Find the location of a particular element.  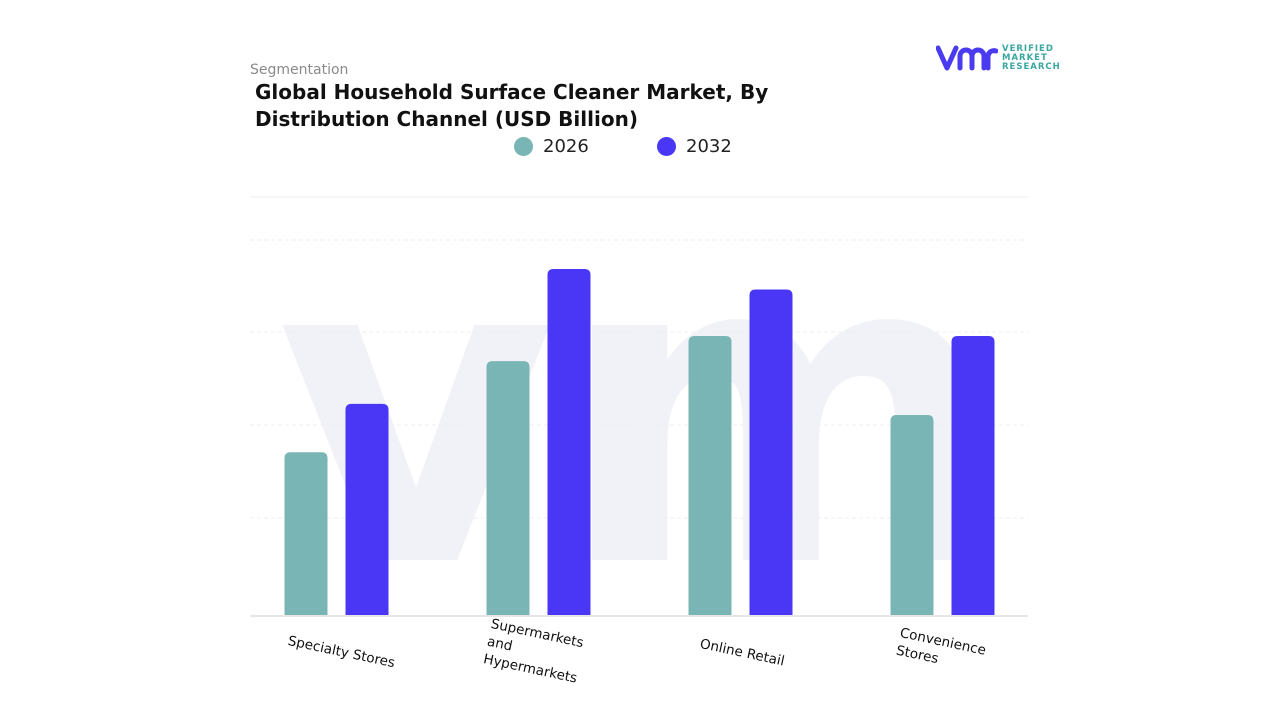

vmr-logo-icon is located at coordinates (967, 58).